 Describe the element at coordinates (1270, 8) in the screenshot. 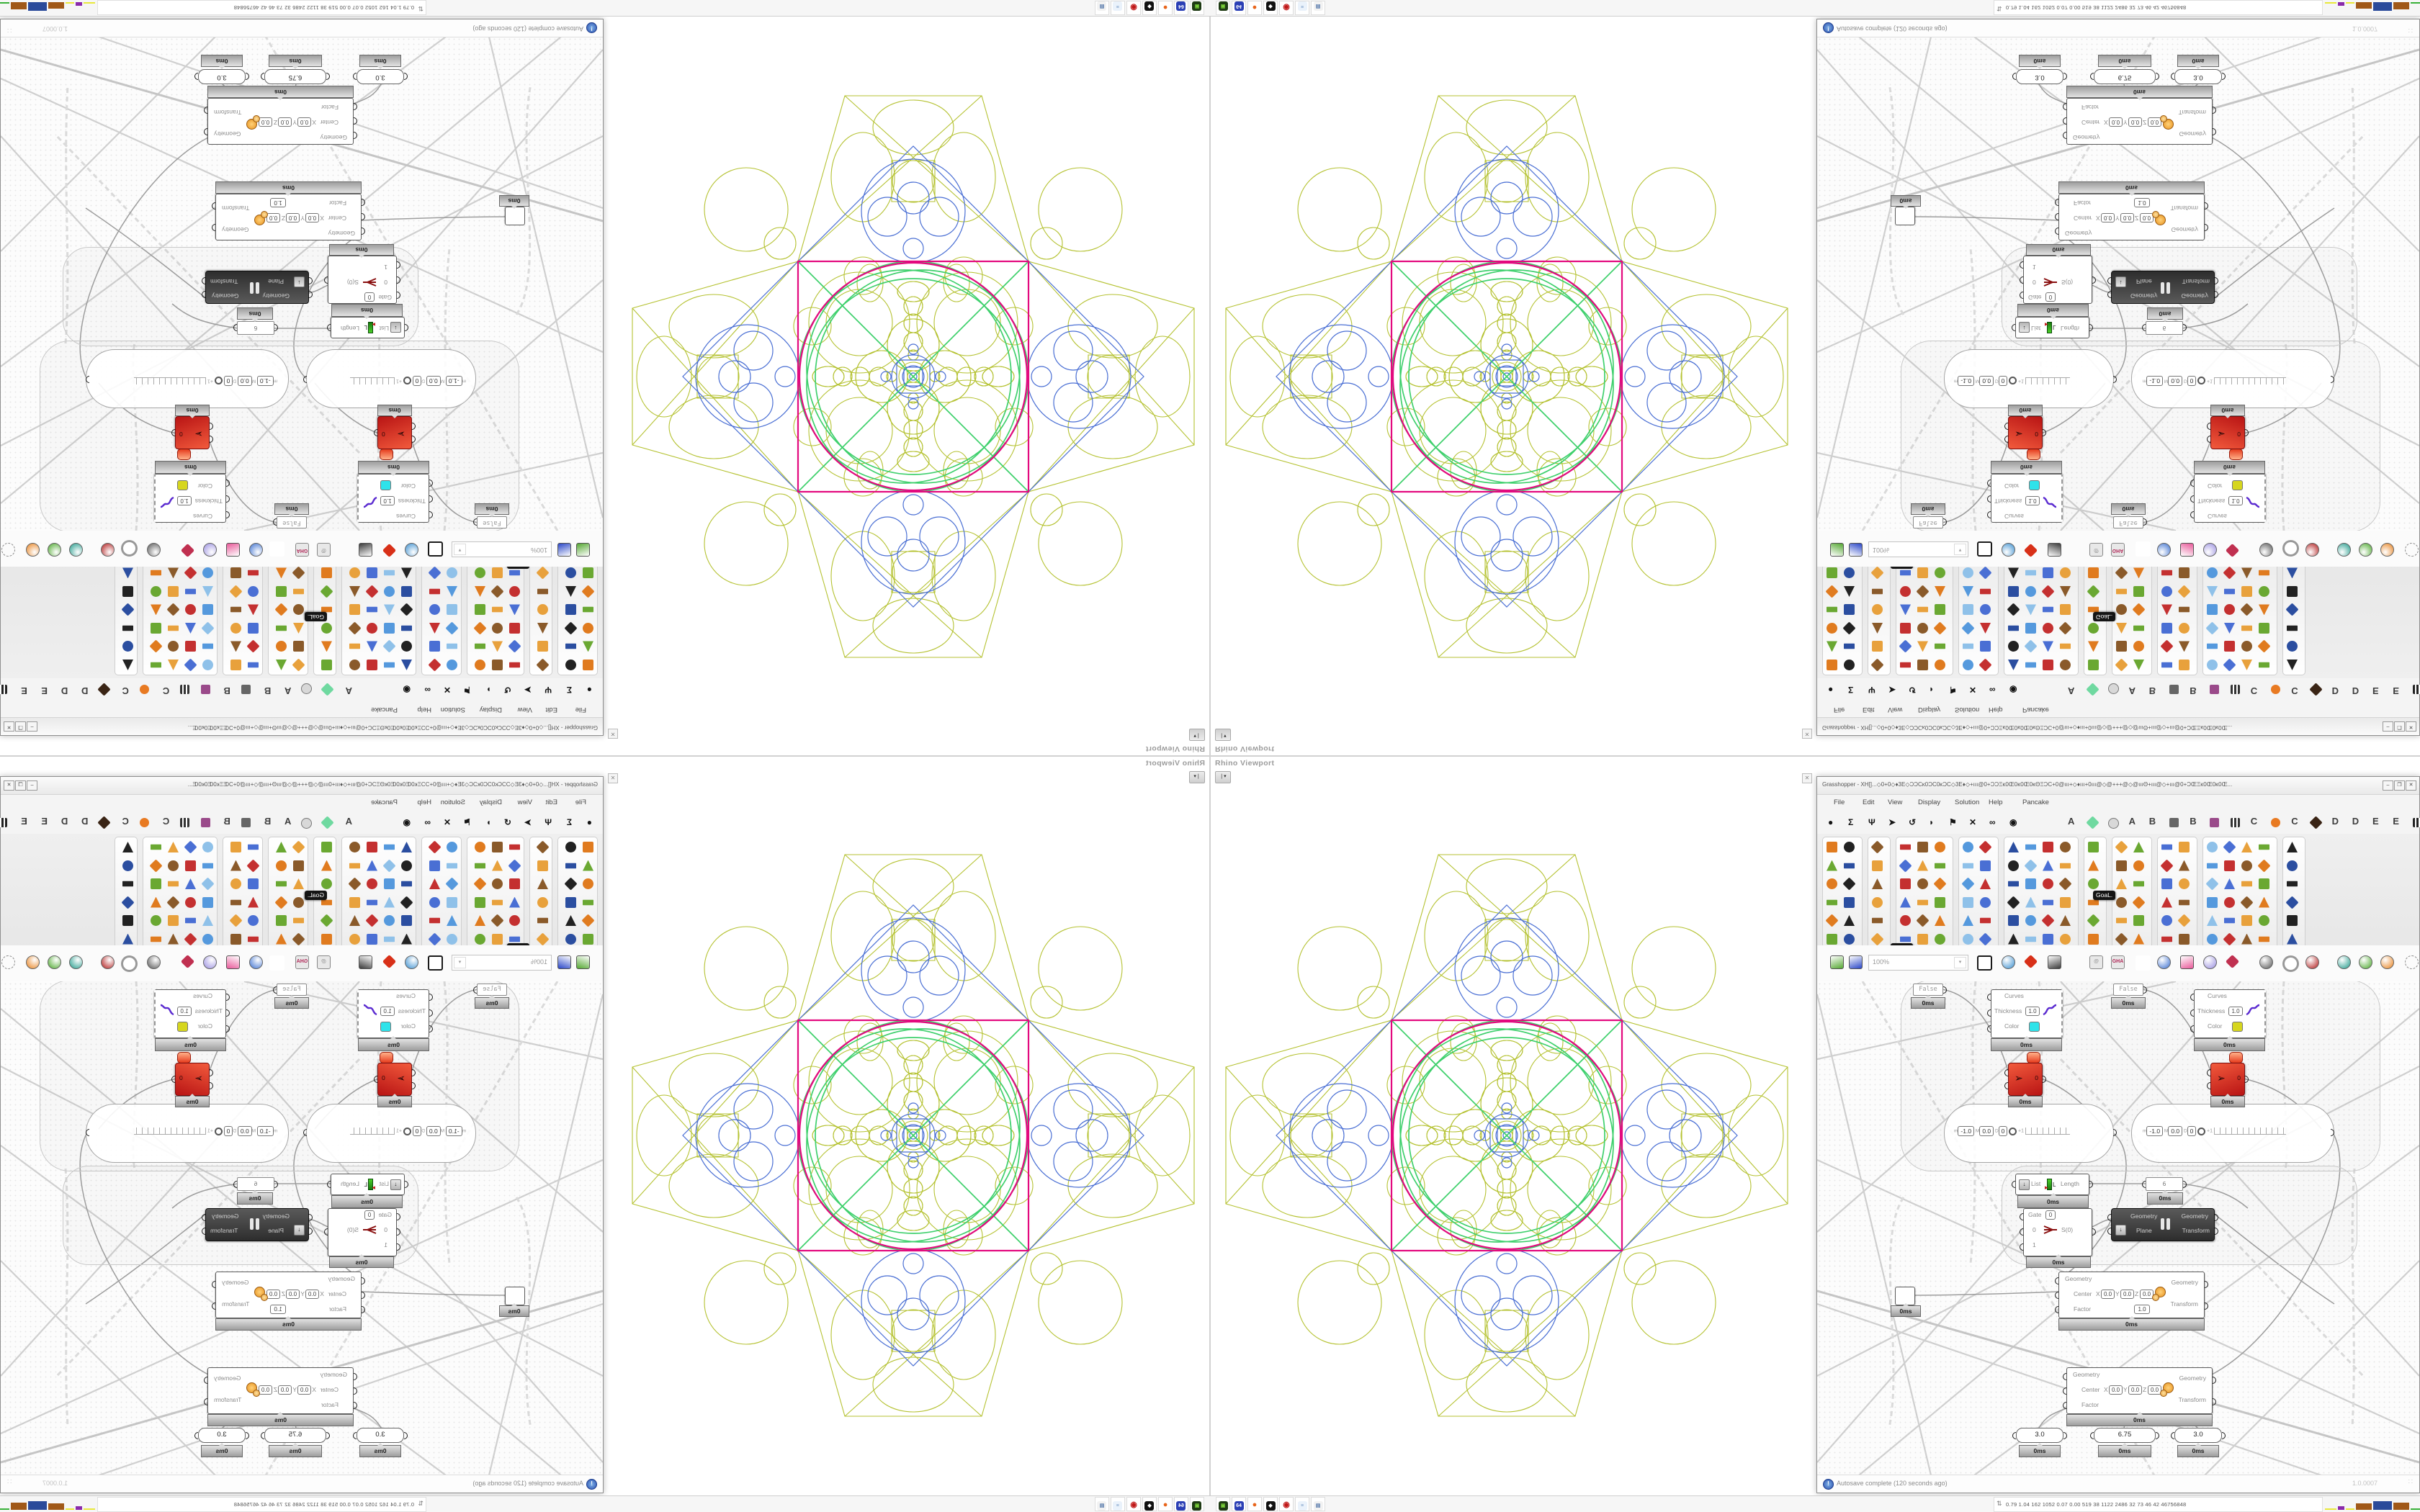

I see `inkscape-app-icon: ◆` at that location.